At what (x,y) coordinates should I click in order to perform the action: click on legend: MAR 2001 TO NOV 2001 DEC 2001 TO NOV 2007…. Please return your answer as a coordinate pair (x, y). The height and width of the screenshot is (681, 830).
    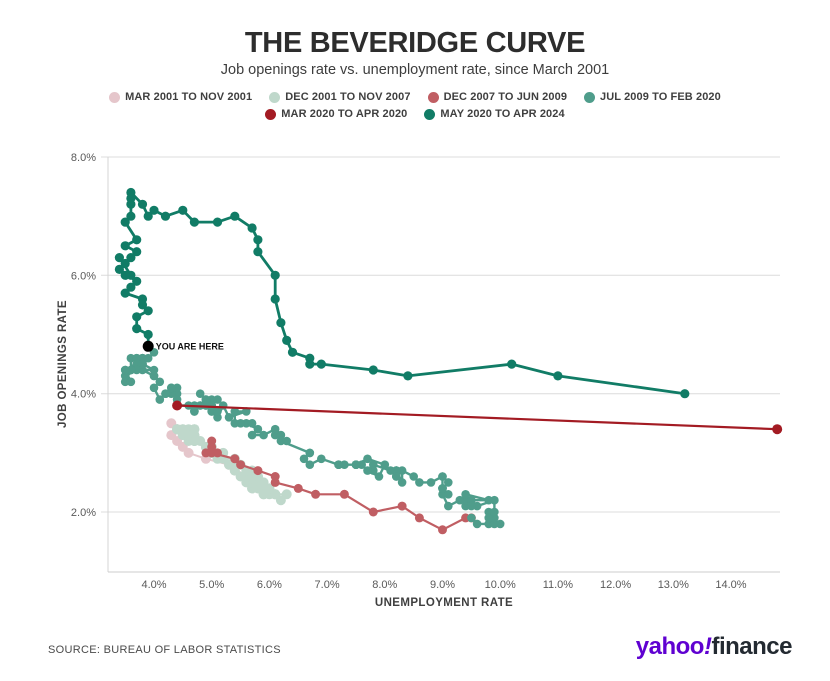
    Looking at the image, I should click on (415, 105).